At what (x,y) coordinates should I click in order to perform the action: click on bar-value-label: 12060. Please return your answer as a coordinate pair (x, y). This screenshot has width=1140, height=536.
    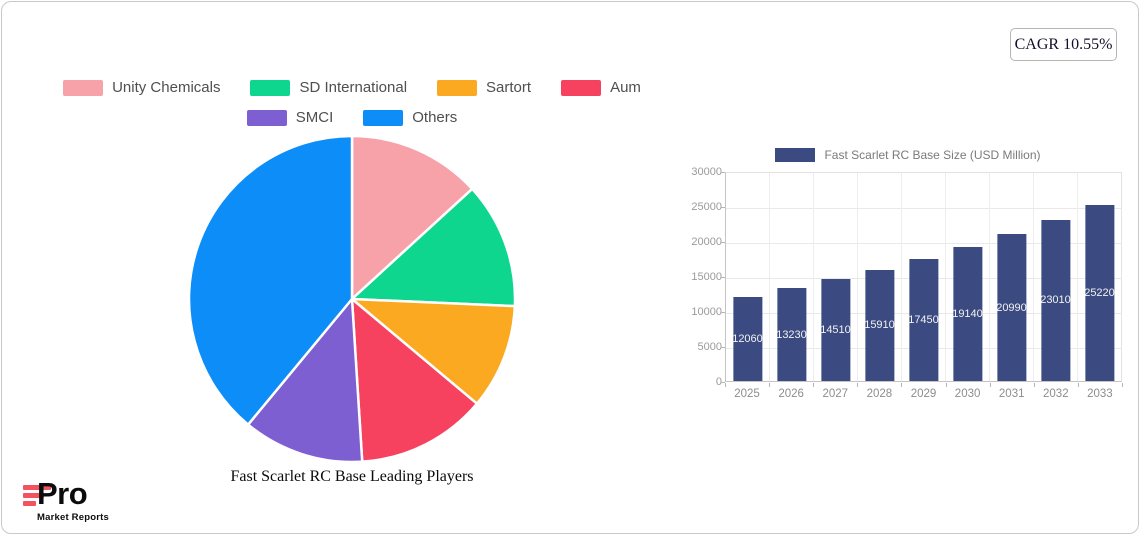
    Looking at the image, I should click on (747, 338).